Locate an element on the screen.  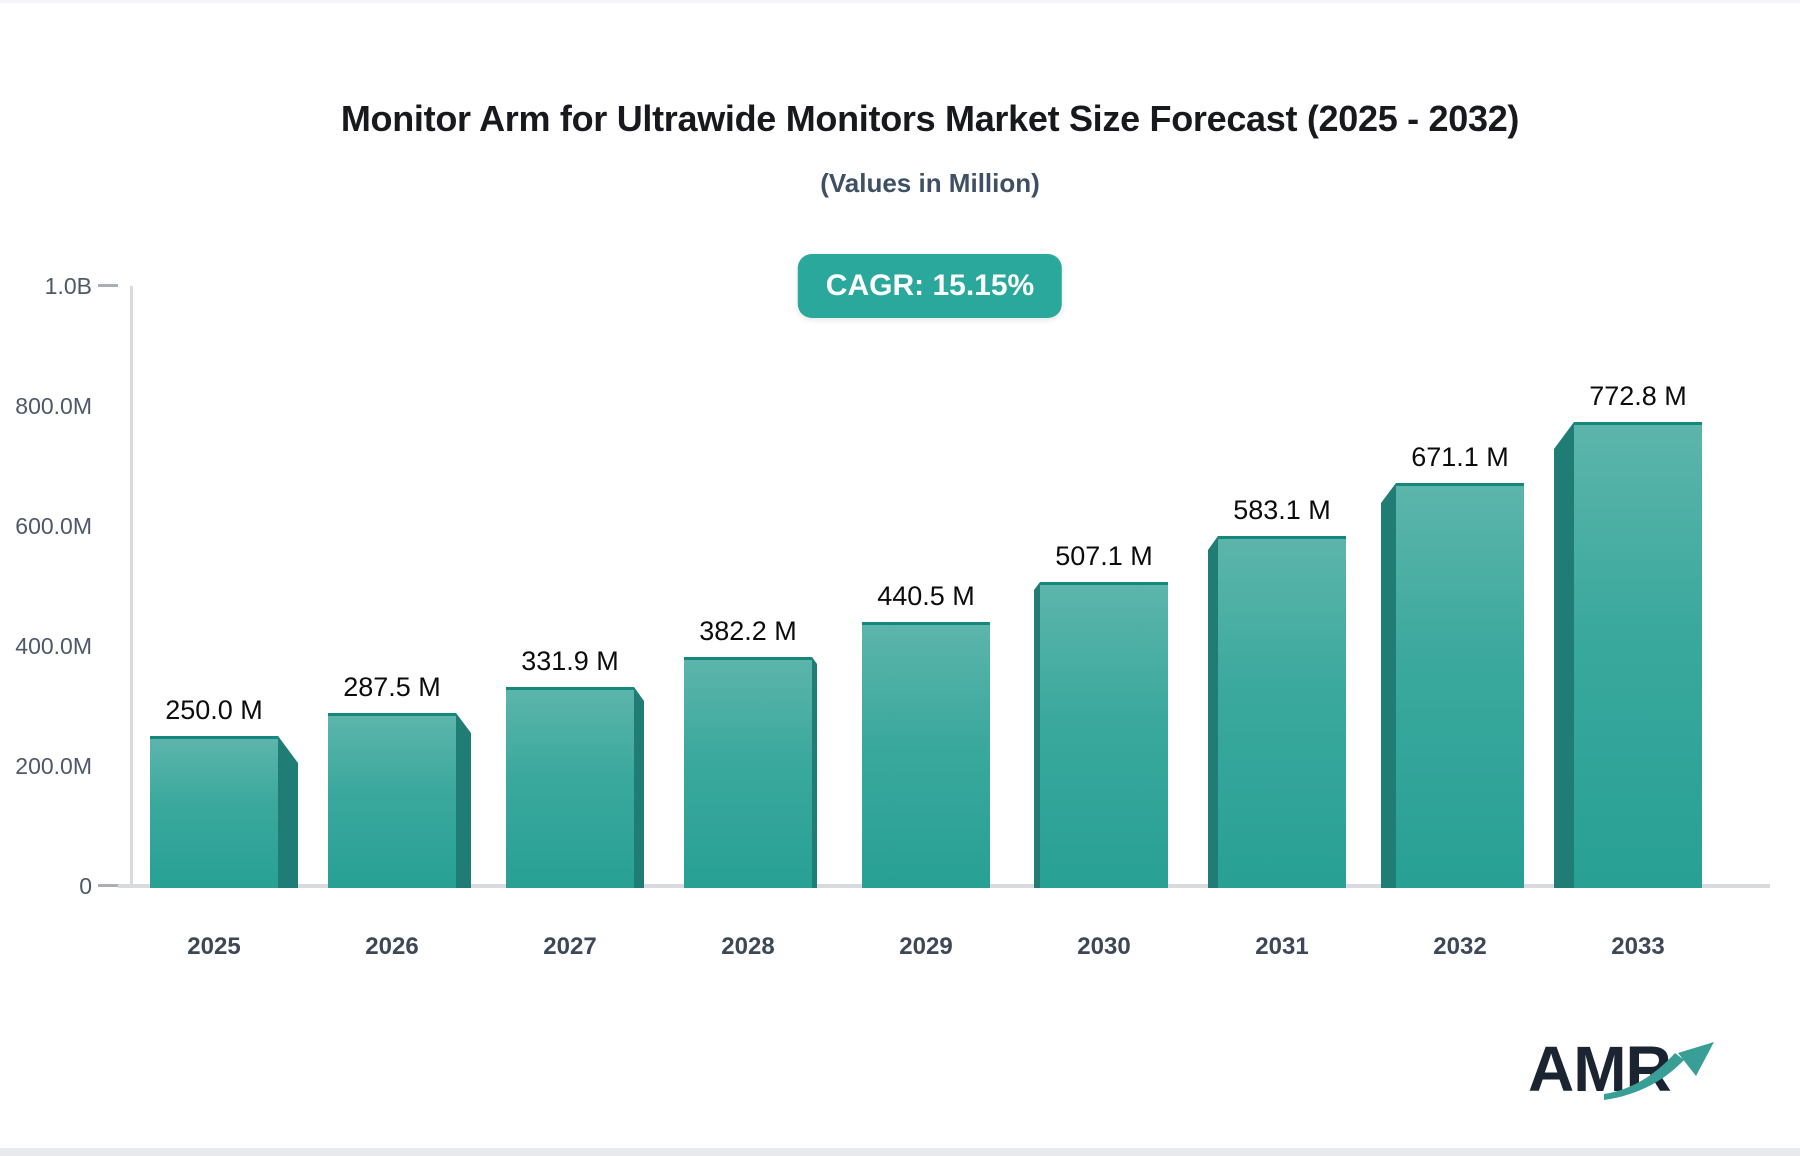
x-axis-label-2025: 2025 is located at coordinates (214, 946).